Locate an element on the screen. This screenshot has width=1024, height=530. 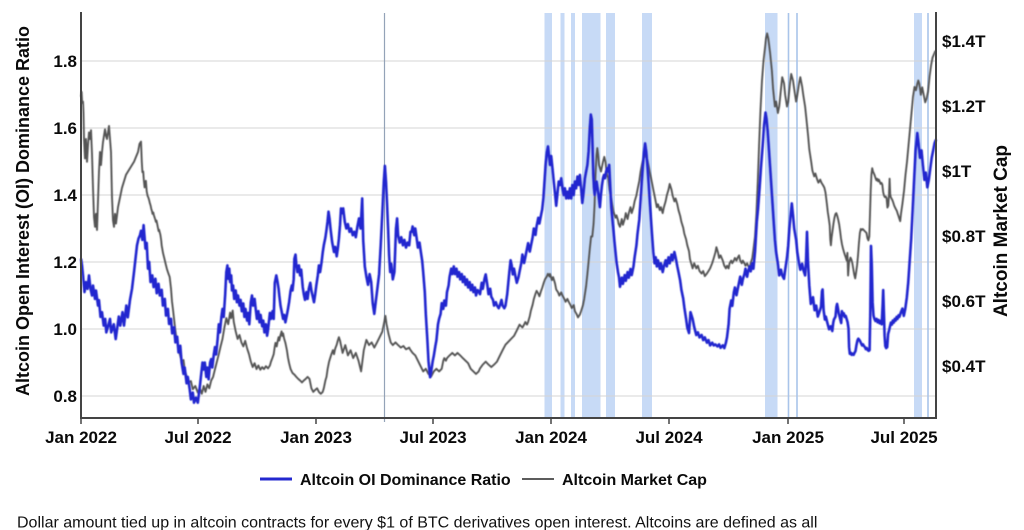
svg-text: Jan 2022 is located at coordinates (81, 437).